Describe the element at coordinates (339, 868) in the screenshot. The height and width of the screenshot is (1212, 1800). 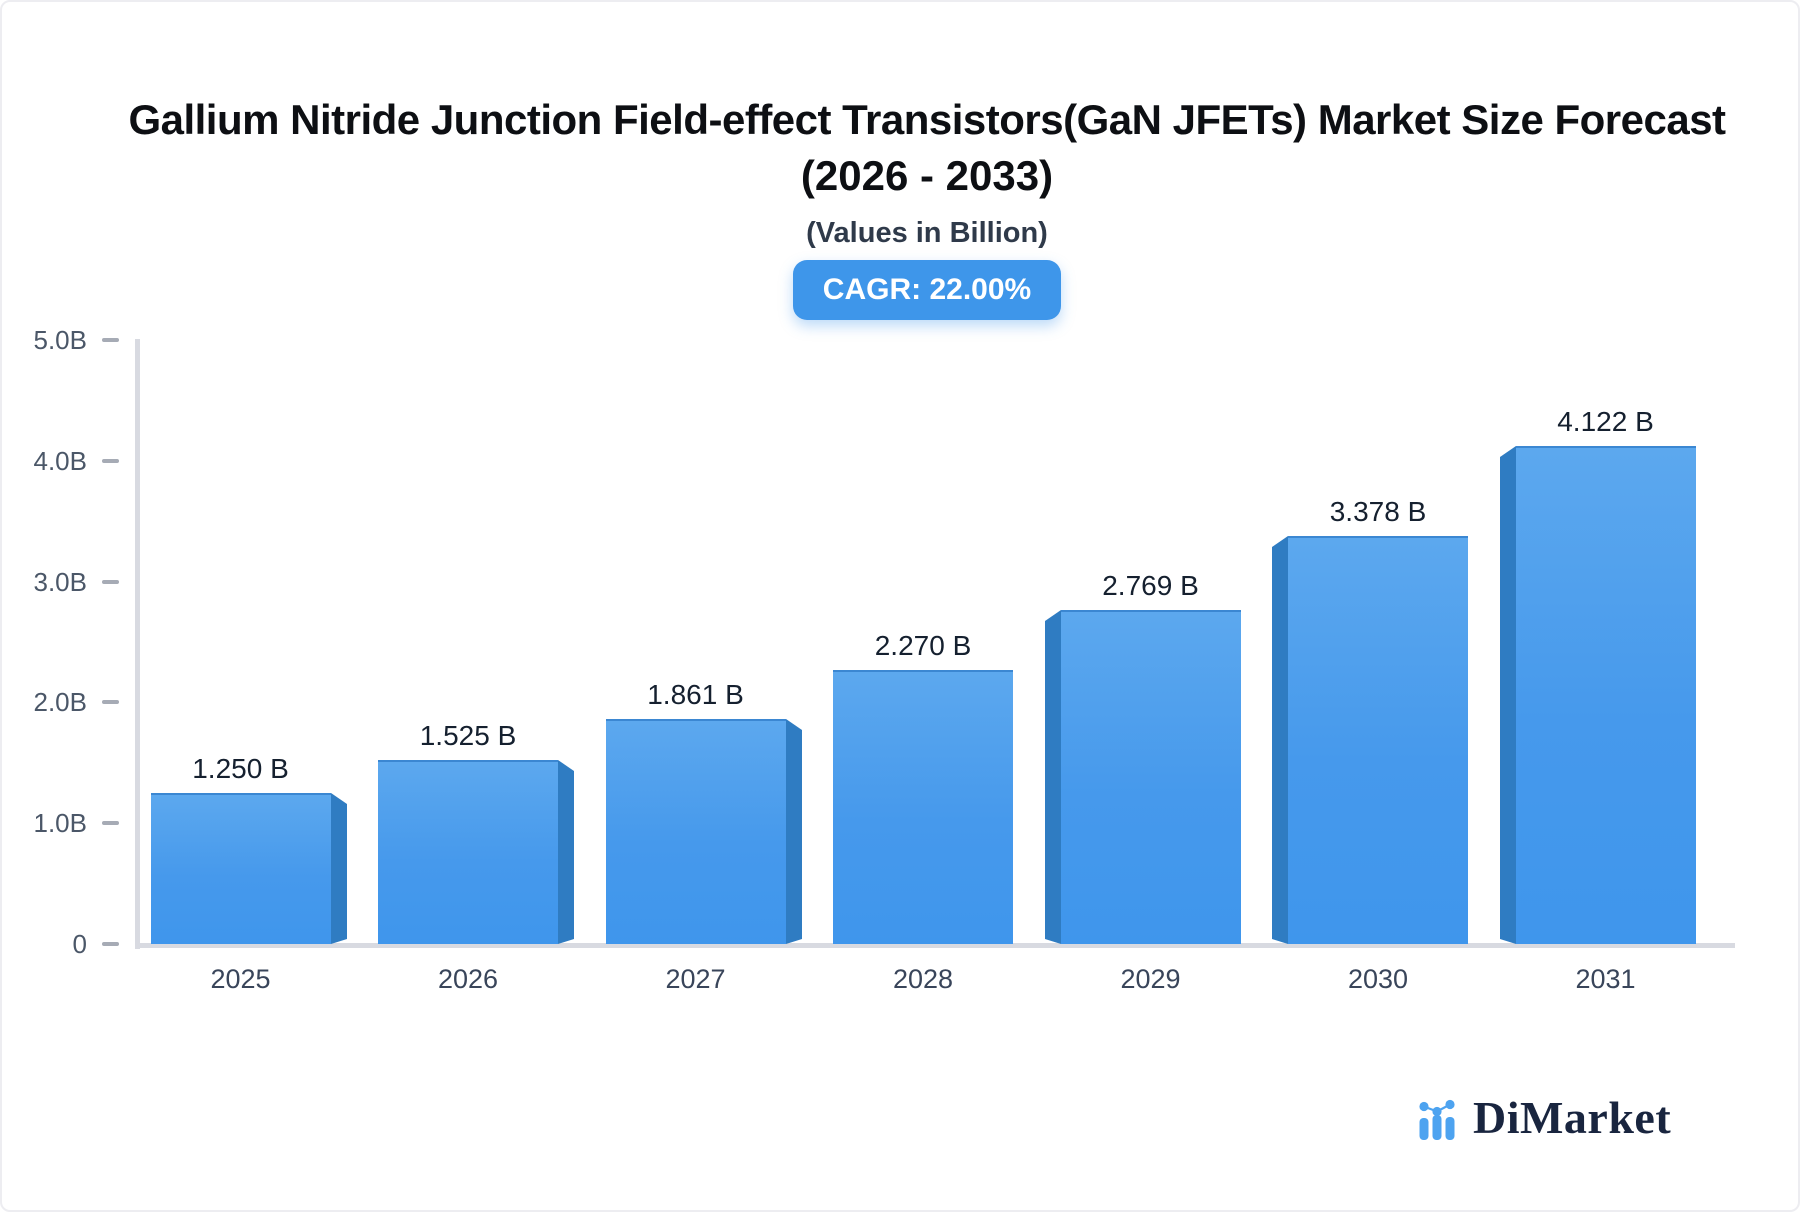
I see `bar-side-2025` at that location.